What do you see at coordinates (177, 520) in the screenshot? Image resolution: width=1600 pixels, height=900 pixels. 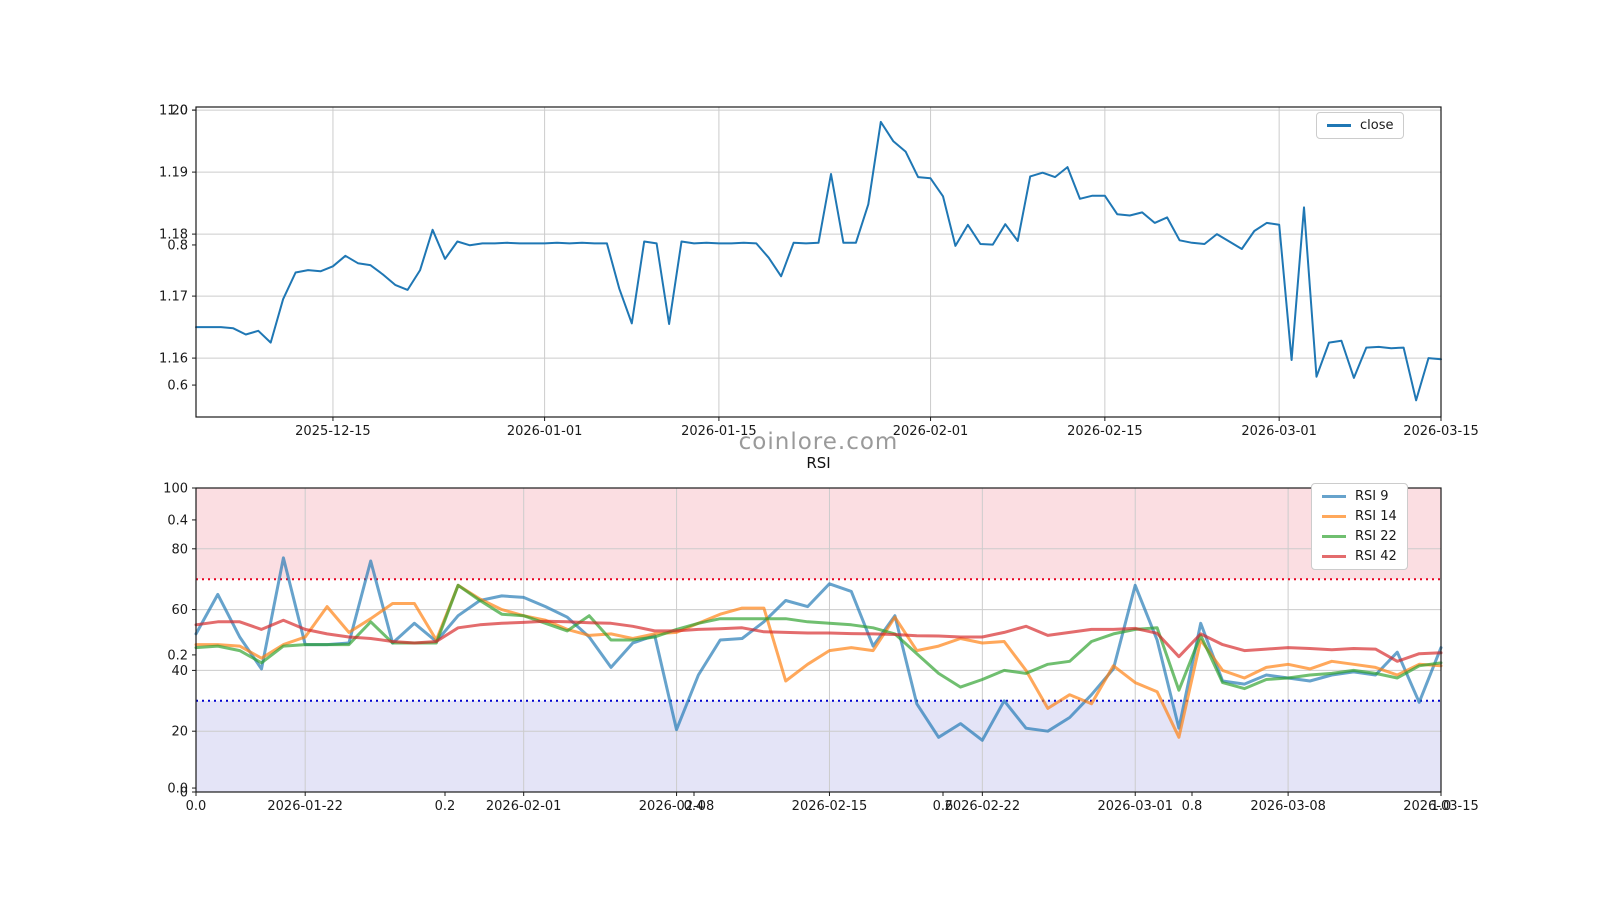 I see `secondary-y-tick-label: 0.4` at bounding box center [177, 520].